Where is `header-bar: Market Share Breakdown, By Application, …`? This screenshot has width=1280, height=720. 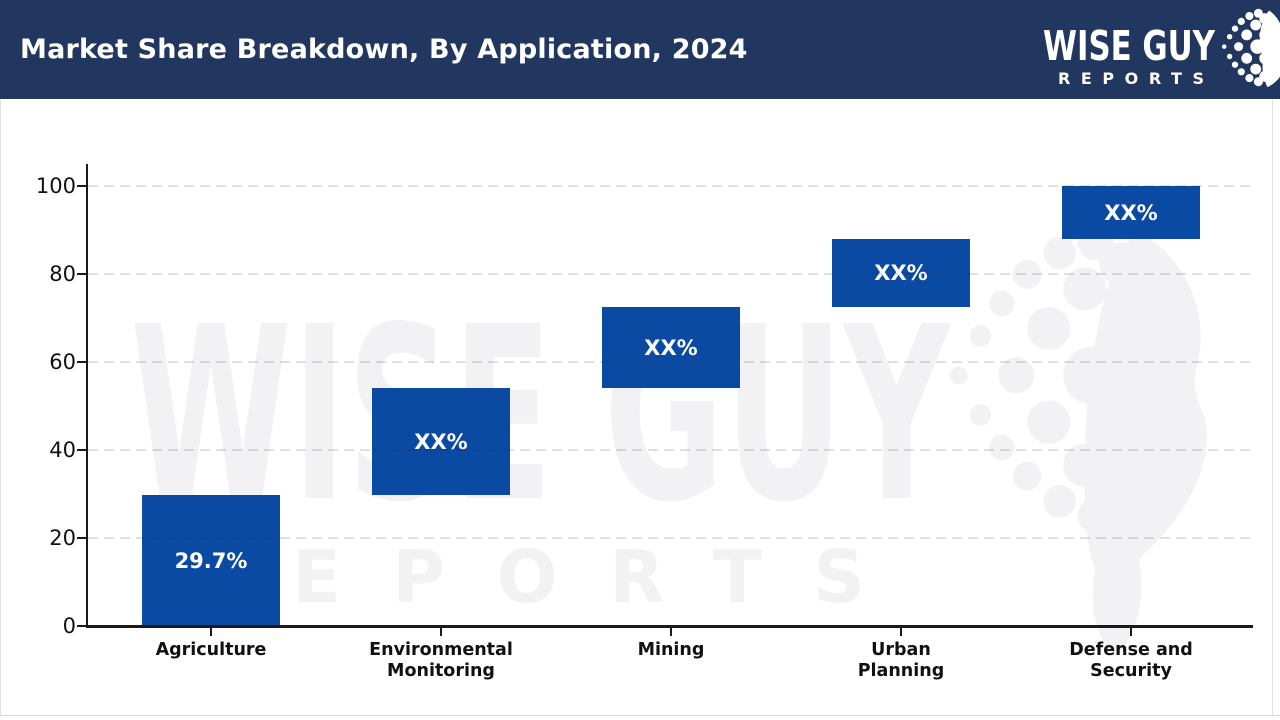
header-bar: Market Share Breakdown, By Application, … is located at coordinates (640, 49).